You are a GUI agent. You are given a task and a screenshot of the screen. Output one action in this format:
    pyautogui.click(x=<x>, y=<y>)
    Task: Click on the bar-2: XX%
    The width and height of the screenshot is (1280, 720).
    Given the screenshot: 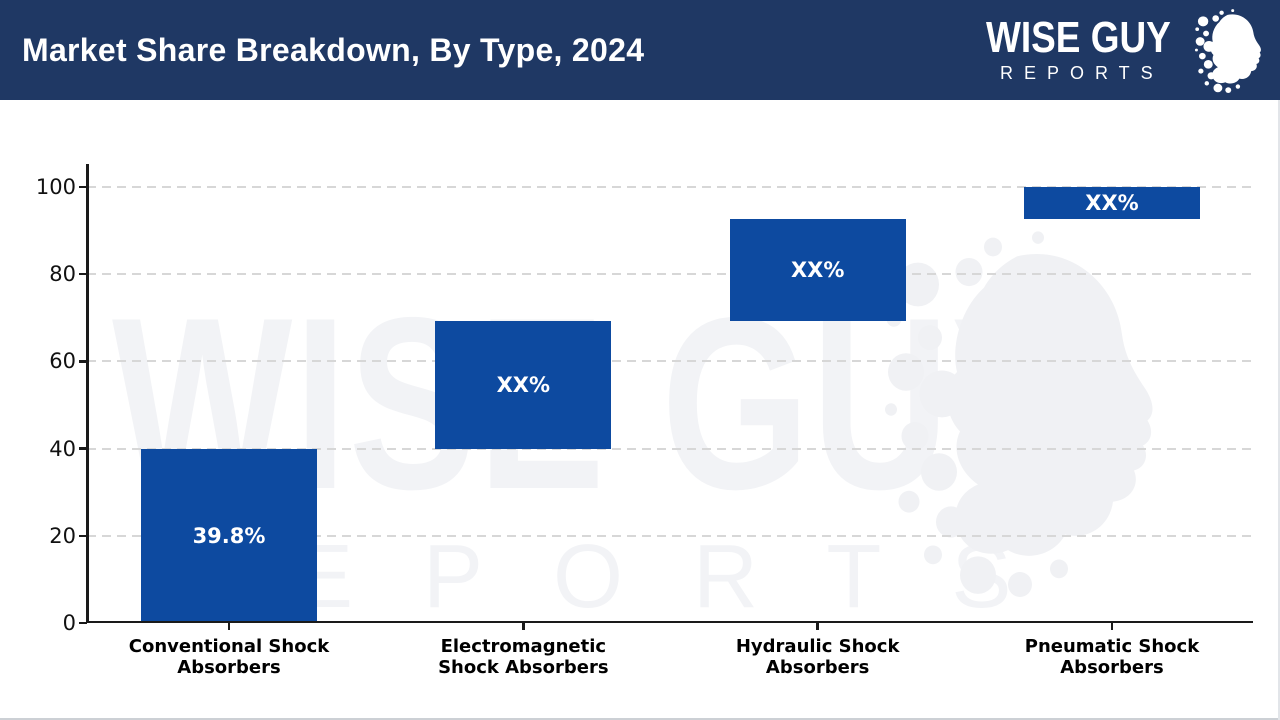 What is the action you would take?
    pyautogui.click(x=523, y=385)
    